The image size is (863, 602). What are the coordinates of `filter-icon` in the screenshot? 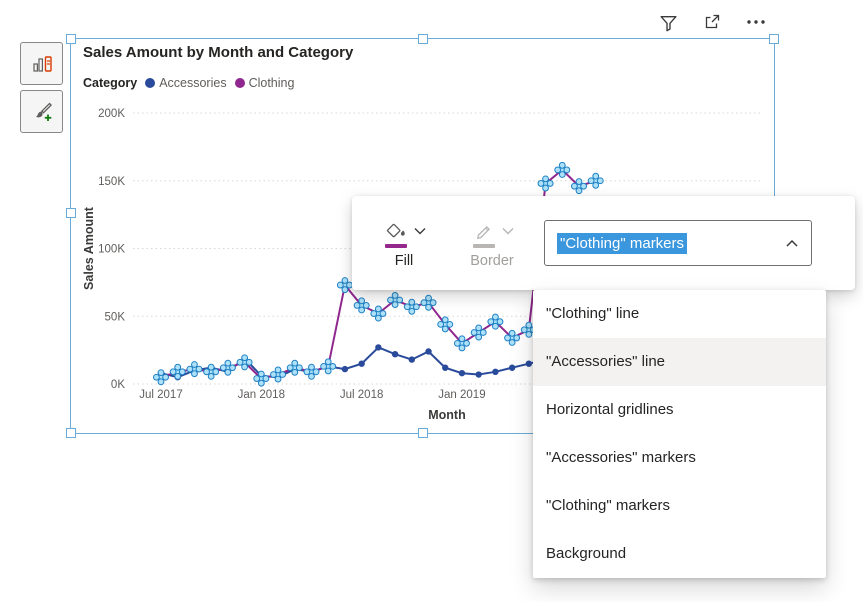 It's located at (668, 22).